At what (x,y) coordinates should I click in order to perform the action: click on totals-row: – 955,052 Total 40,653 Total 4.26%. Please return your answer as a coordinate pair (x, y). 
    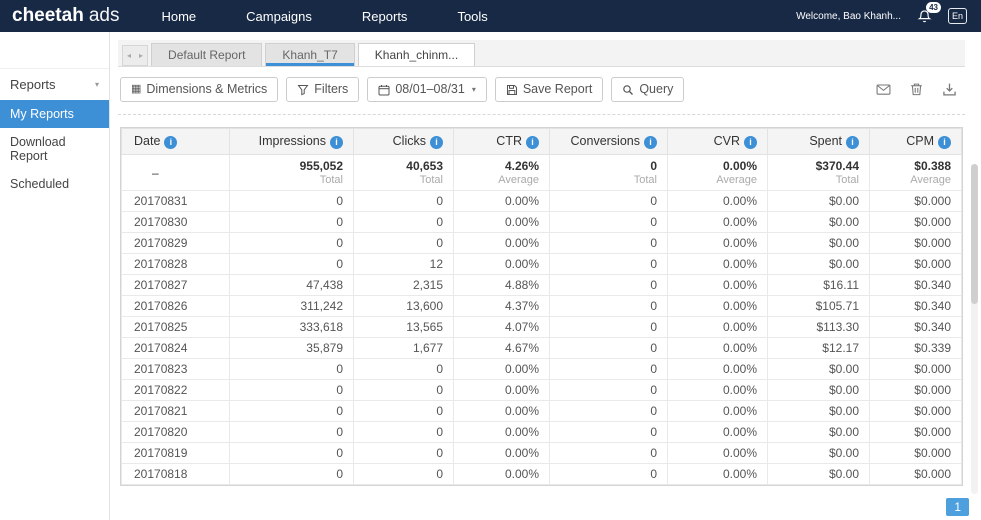
    Looking at the image, I should click on (541, 172).